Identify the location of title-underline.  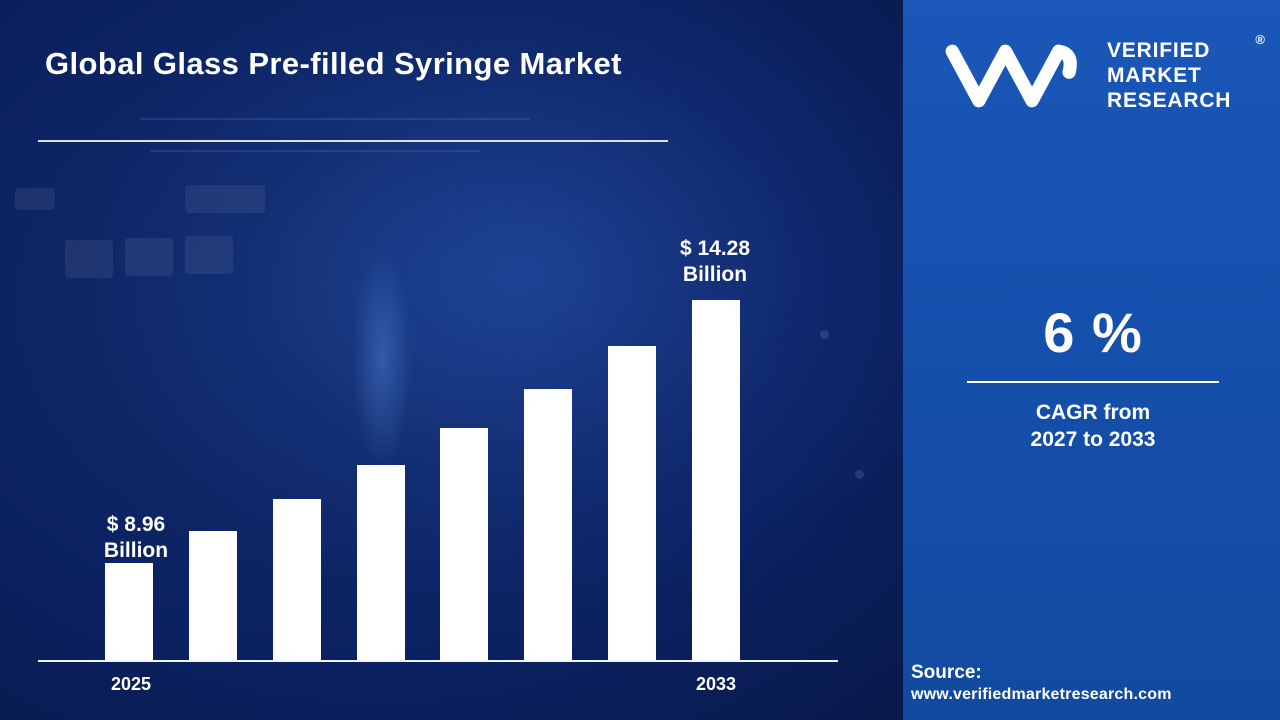
(353, 141).